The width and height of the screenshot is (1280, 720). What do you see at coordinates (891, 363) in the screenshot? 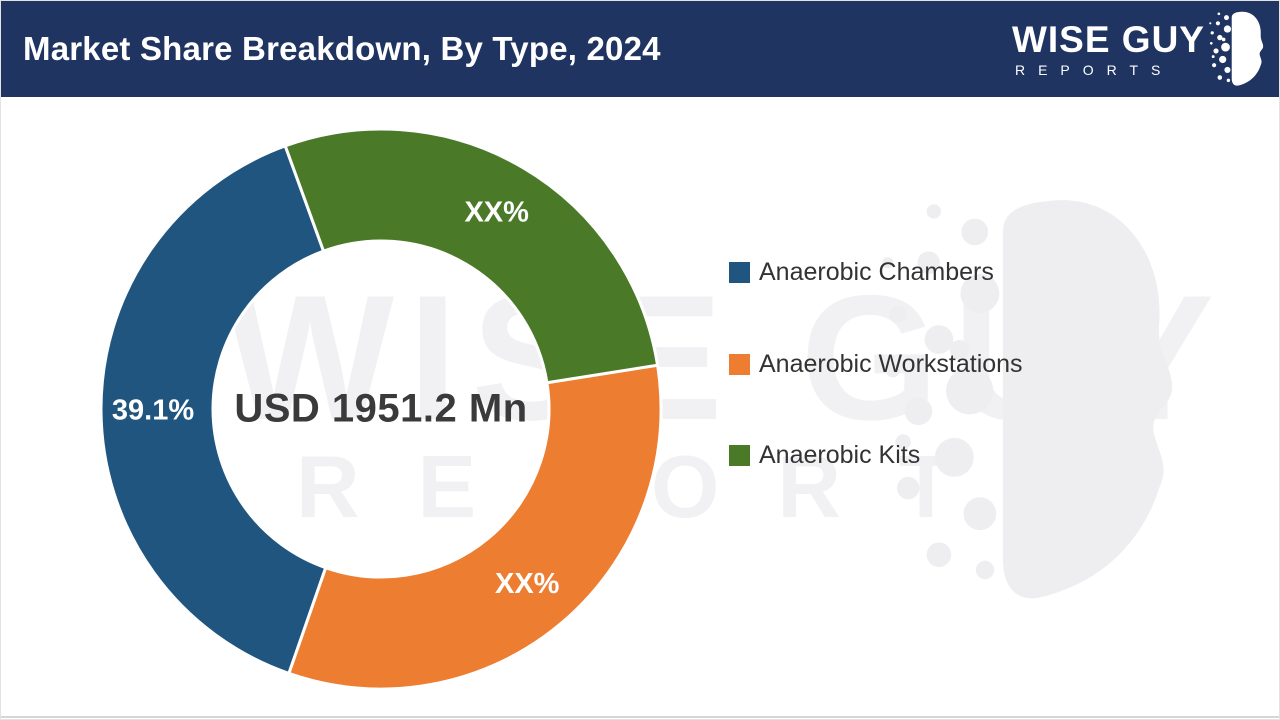
I see `legend-label: Anaerobic Workstations` at bounding box center [891, 363].